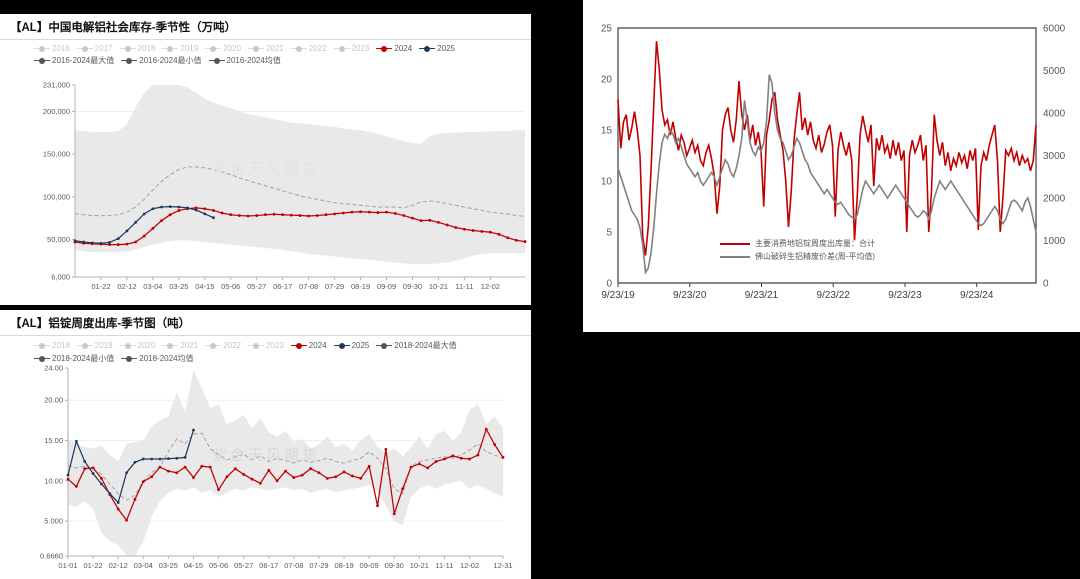 The width and height of the screenshot is (1080, 579). I want to click on svg-text: 15.00, so click(53, 440).